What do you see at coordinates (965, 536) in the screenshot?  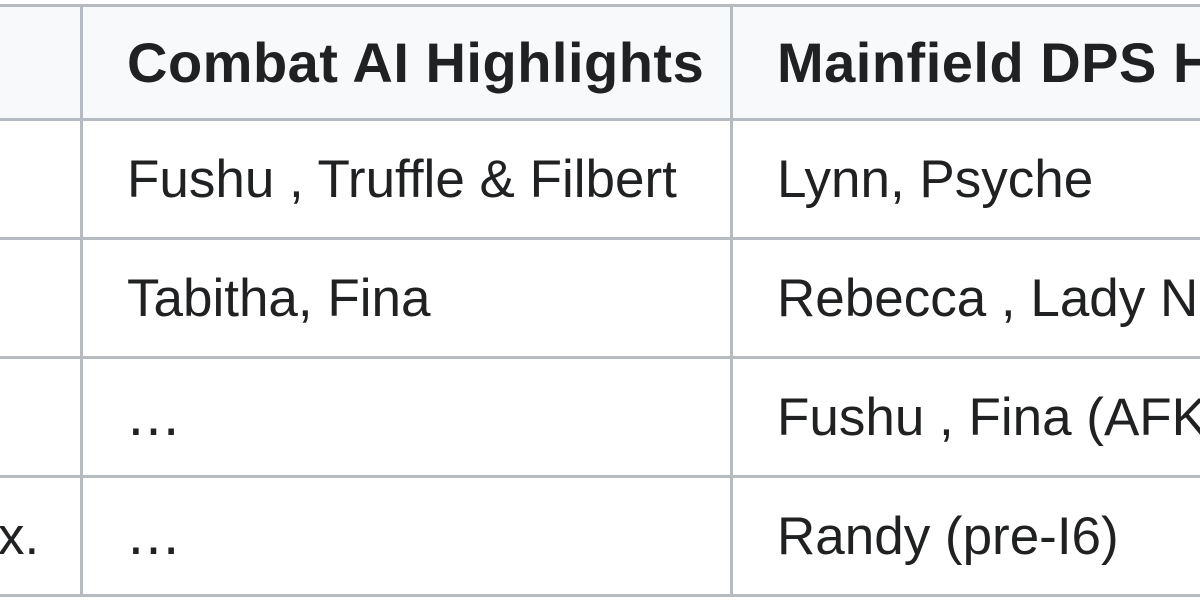 I see `cell-mainfield-dps: Randy (pre-I6)` at bounding box center [965, 536].